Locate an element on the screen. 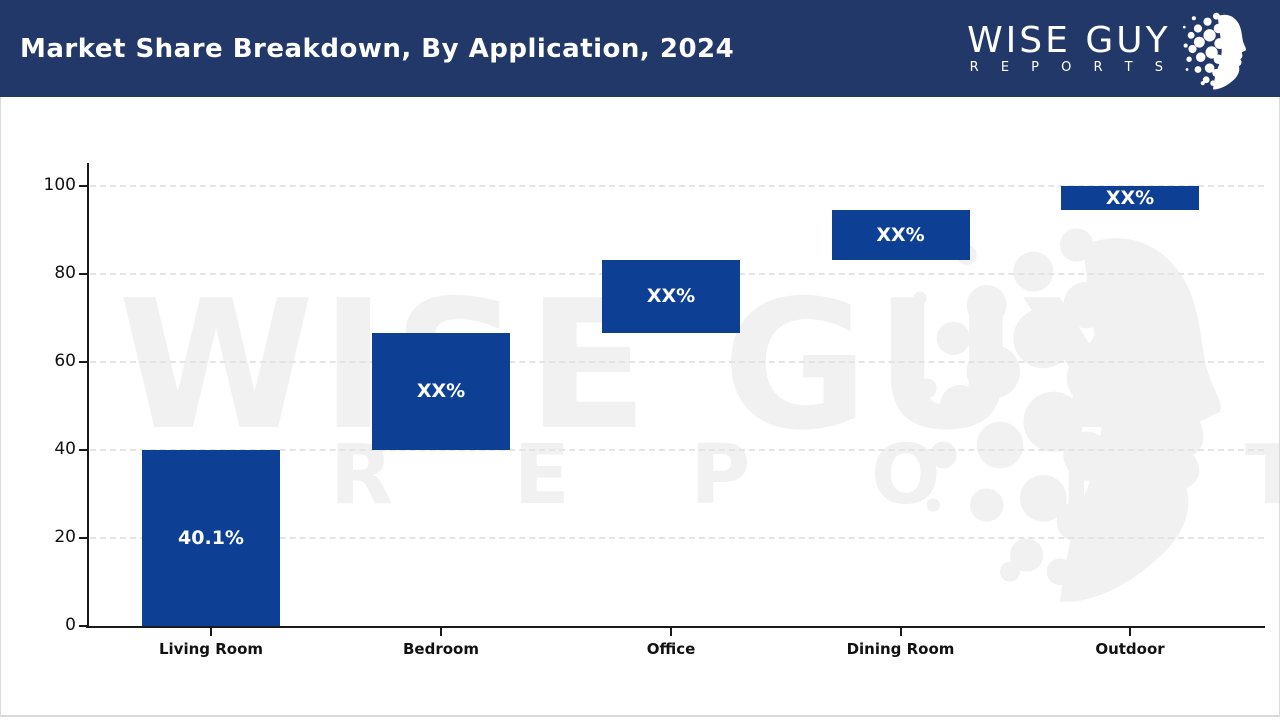 The width and height of the screenshot is (1280, 720). watermark-head-profile-dots-icon is located at coordinates (1067, 415).